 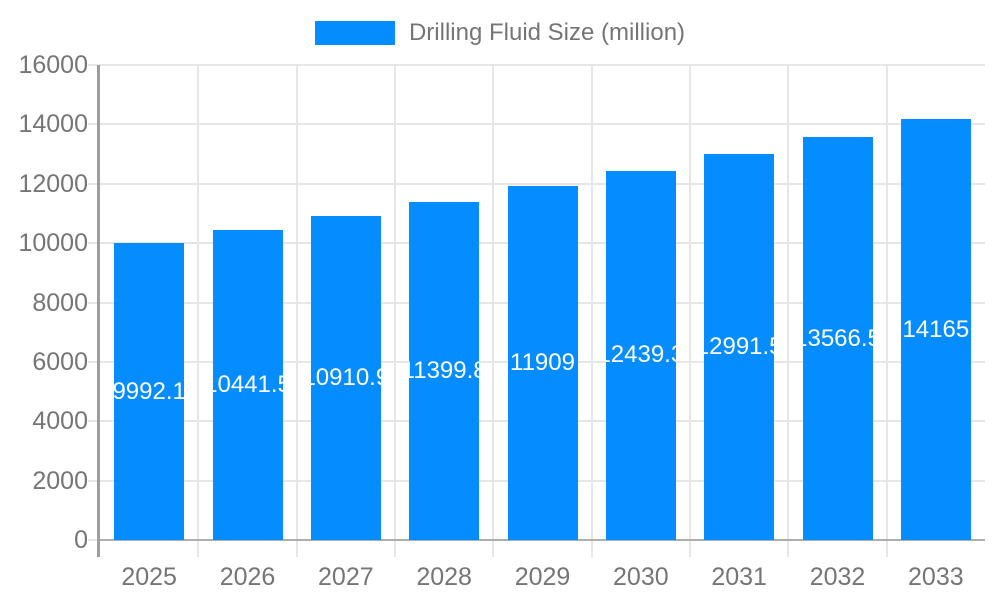 What do you see at coordinates (53, 65) in the screenshot?
I see `y-tick-label: 16000` at bounding box center [53, 65].